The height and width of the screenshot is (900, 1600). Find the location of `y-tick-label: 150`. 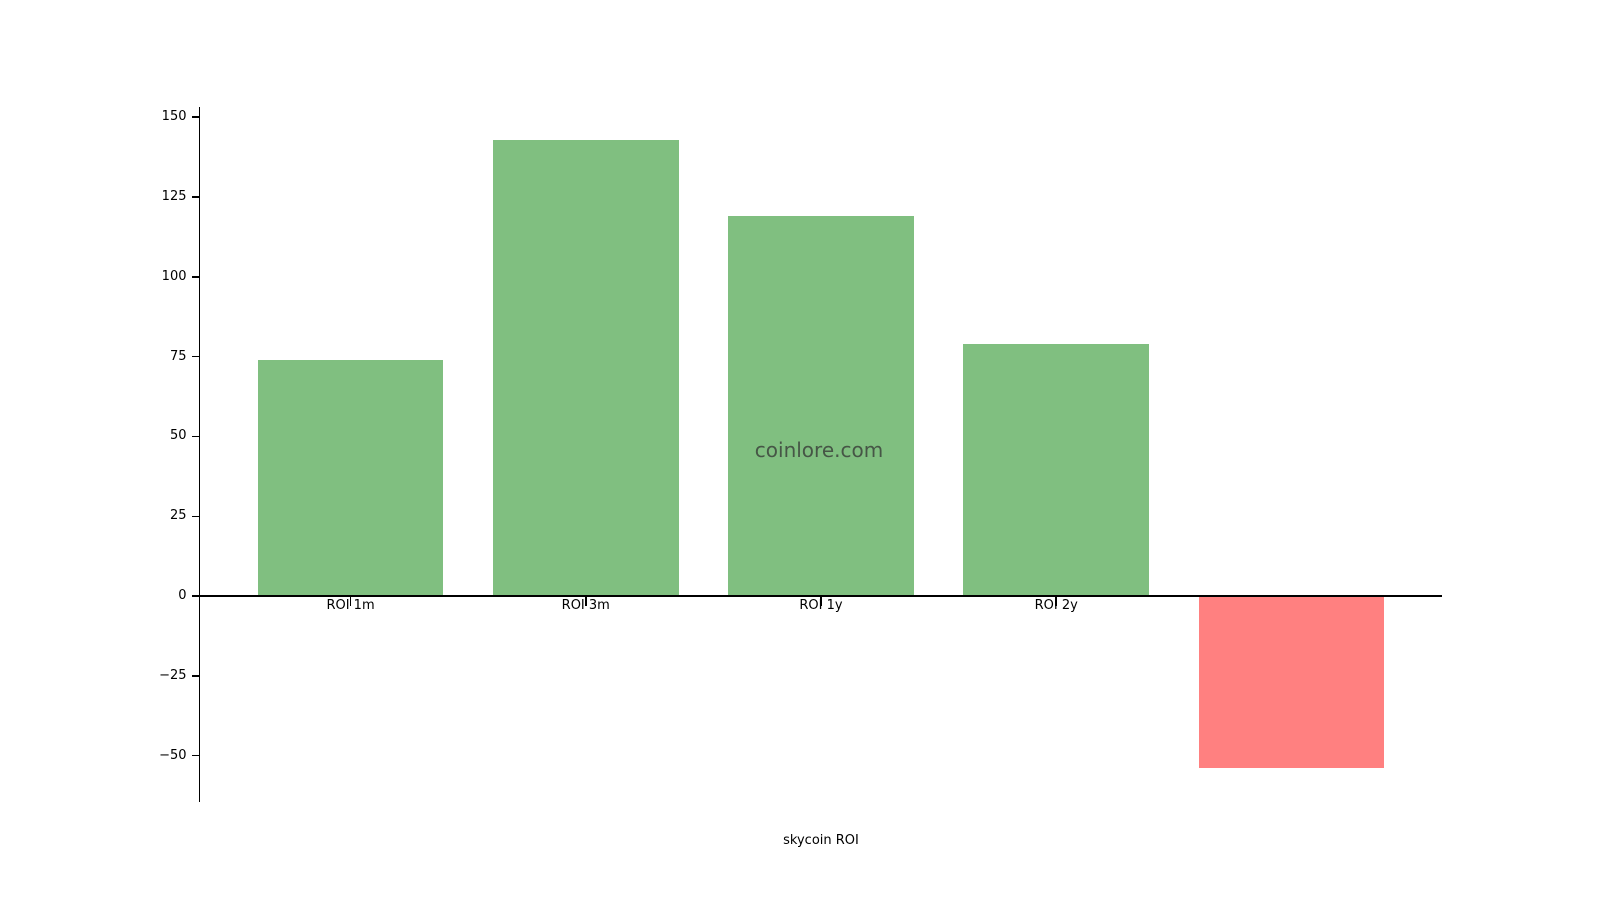

y-tick-label: 150 is located at coordinates (174, 117).